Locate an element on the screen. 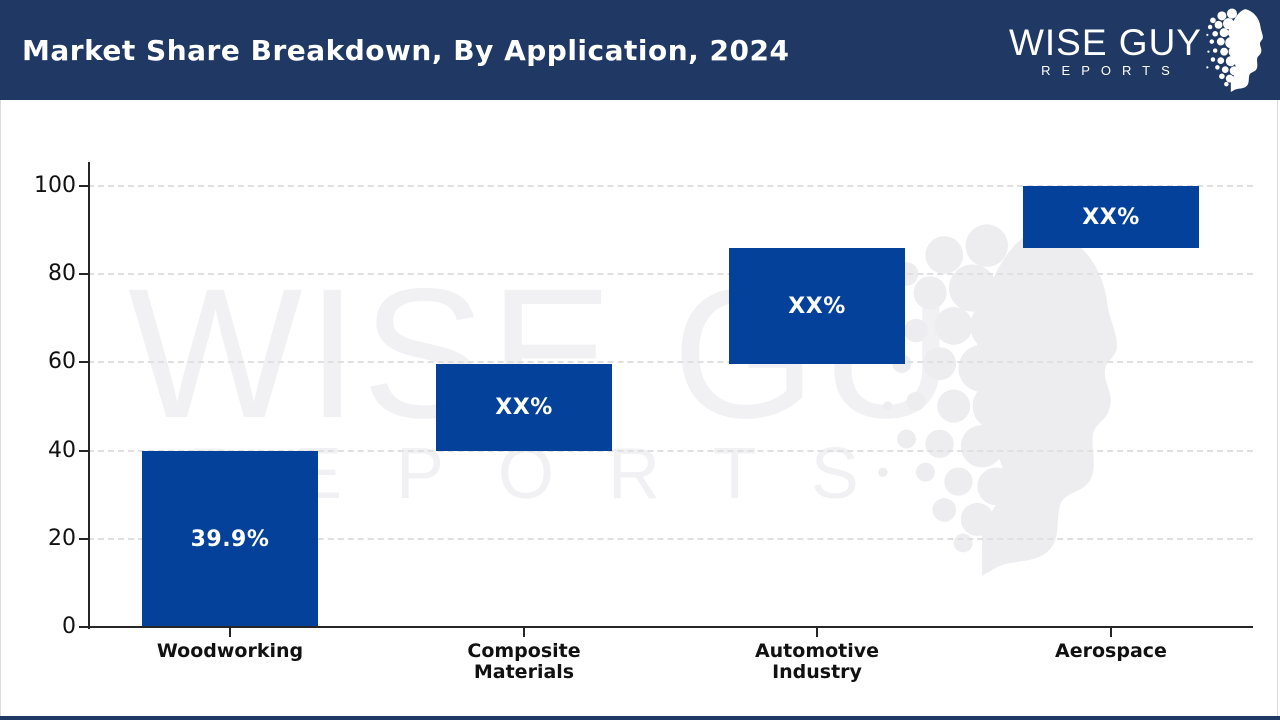 This screenshot has height=720, width=1280. bar-woodworking: 39.9% is located at coordinates (230, 539).